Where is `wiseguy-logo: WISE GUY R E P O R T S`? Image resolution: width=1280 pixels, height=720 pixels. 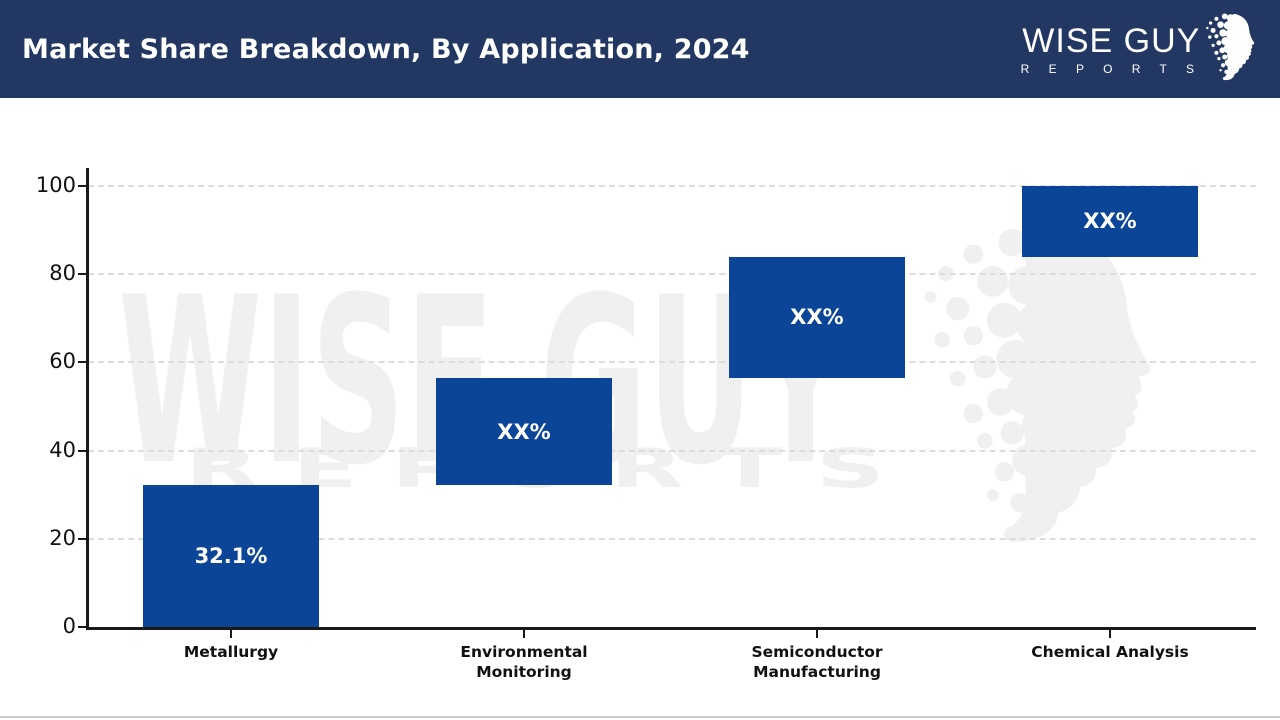
wiseguy-logo: WISE GUY R E P O R T S is located at coordinates (1141, 49).